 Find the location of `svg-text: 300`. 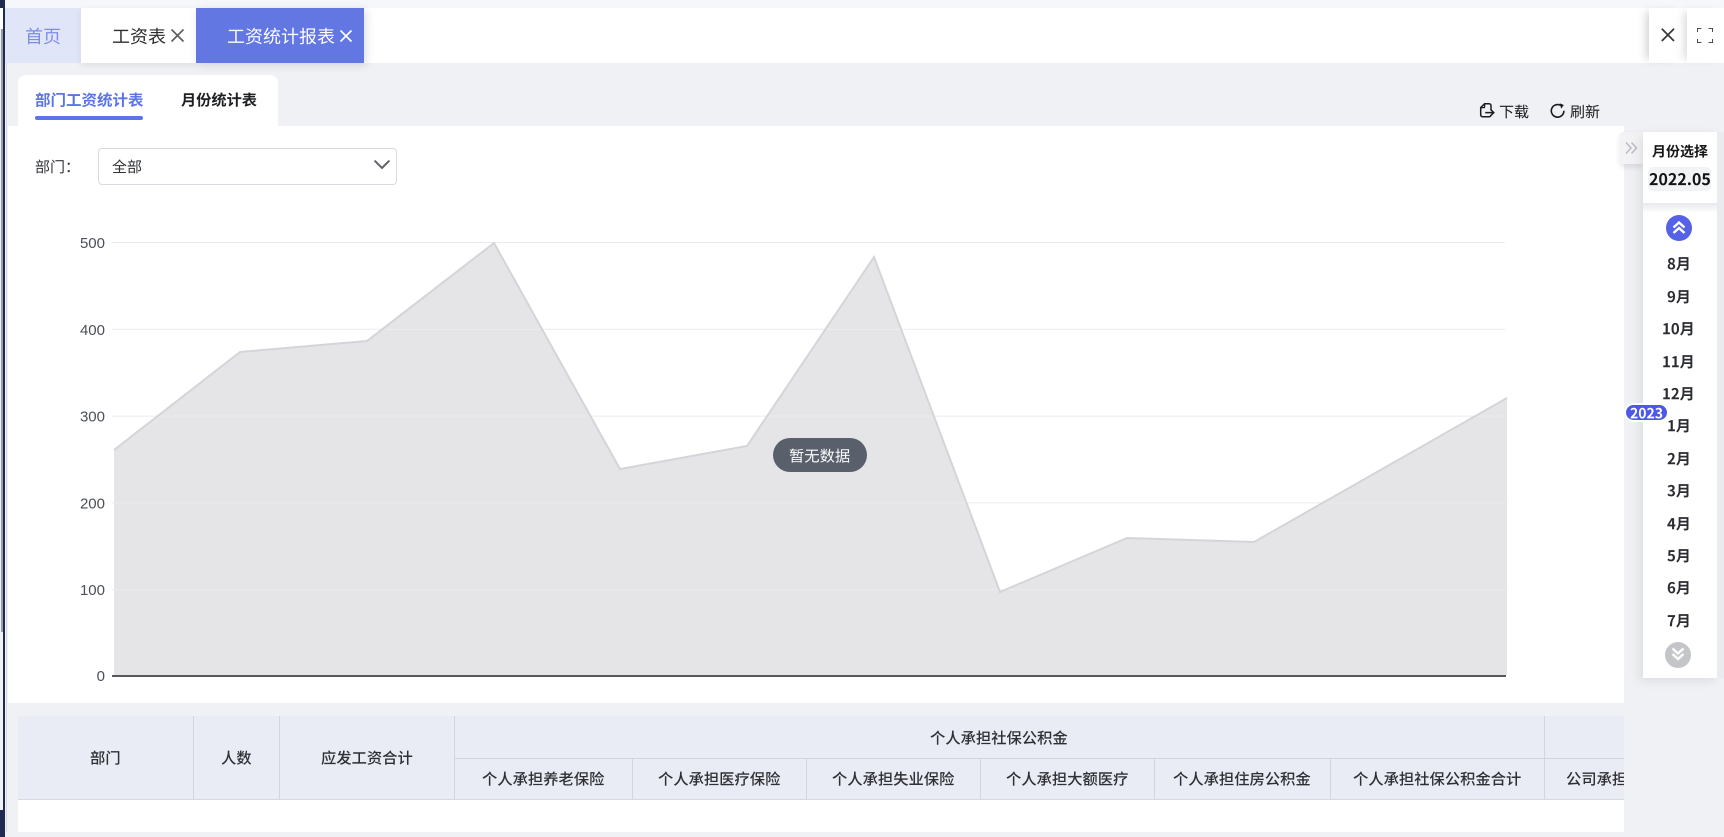

svg-text: 300 is located at coordinates (92, 417).